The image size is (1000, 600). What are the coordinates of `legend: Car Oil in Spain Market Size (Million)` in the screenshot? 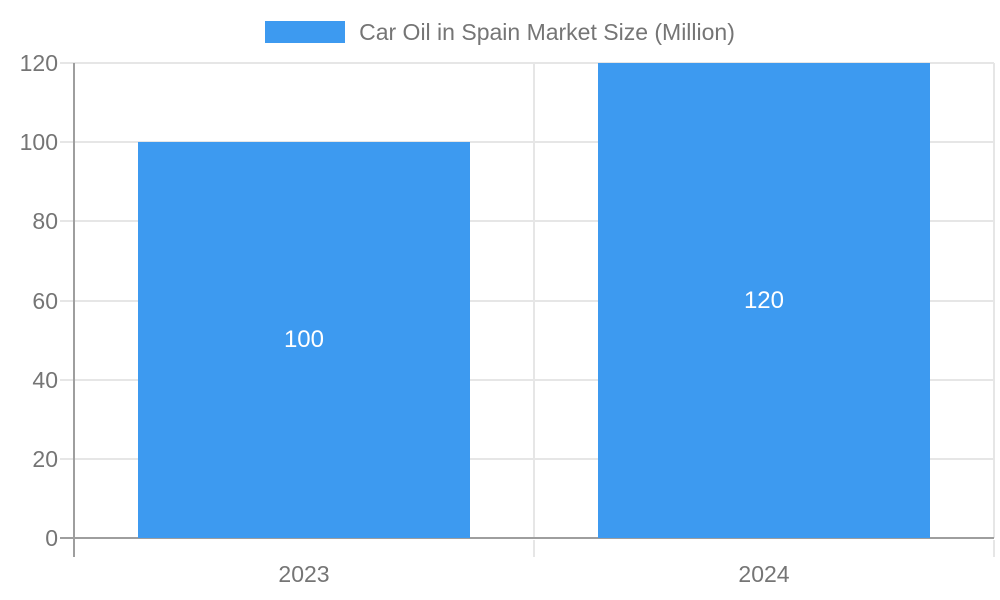 It's located at (500, 32).